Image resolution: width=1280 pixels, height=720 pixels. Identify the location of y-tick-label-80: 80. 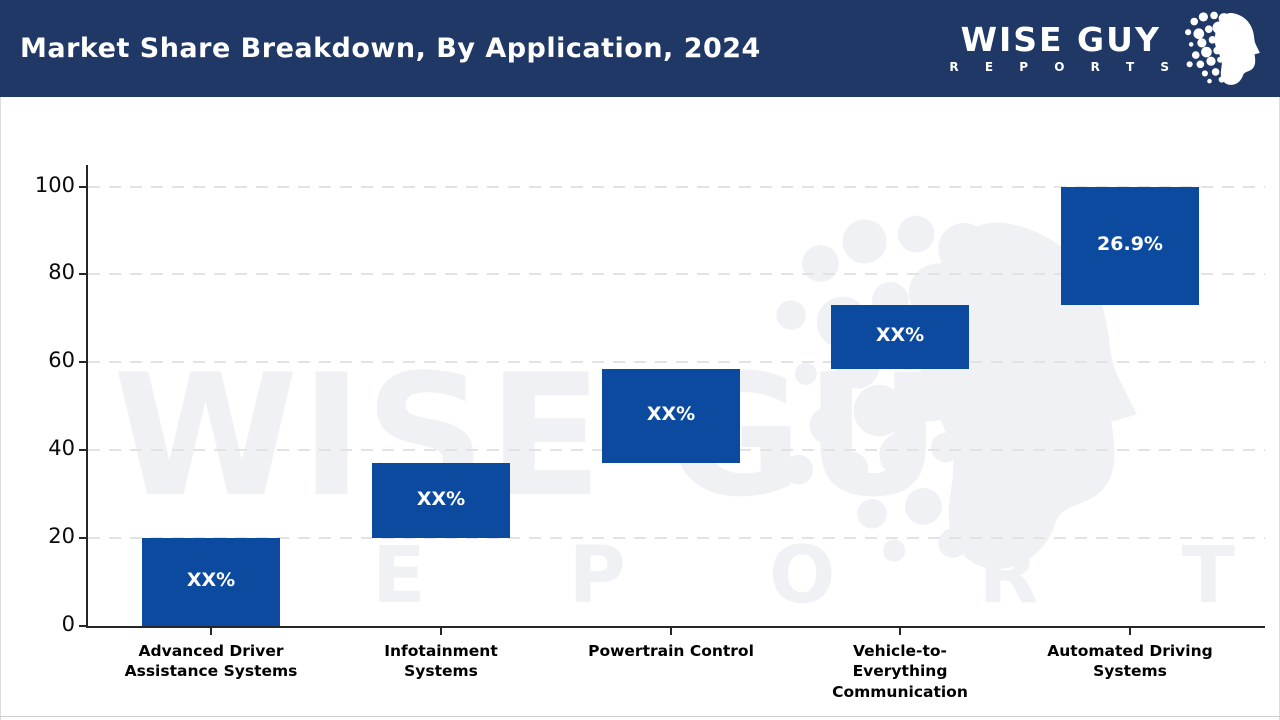
(61, 272).